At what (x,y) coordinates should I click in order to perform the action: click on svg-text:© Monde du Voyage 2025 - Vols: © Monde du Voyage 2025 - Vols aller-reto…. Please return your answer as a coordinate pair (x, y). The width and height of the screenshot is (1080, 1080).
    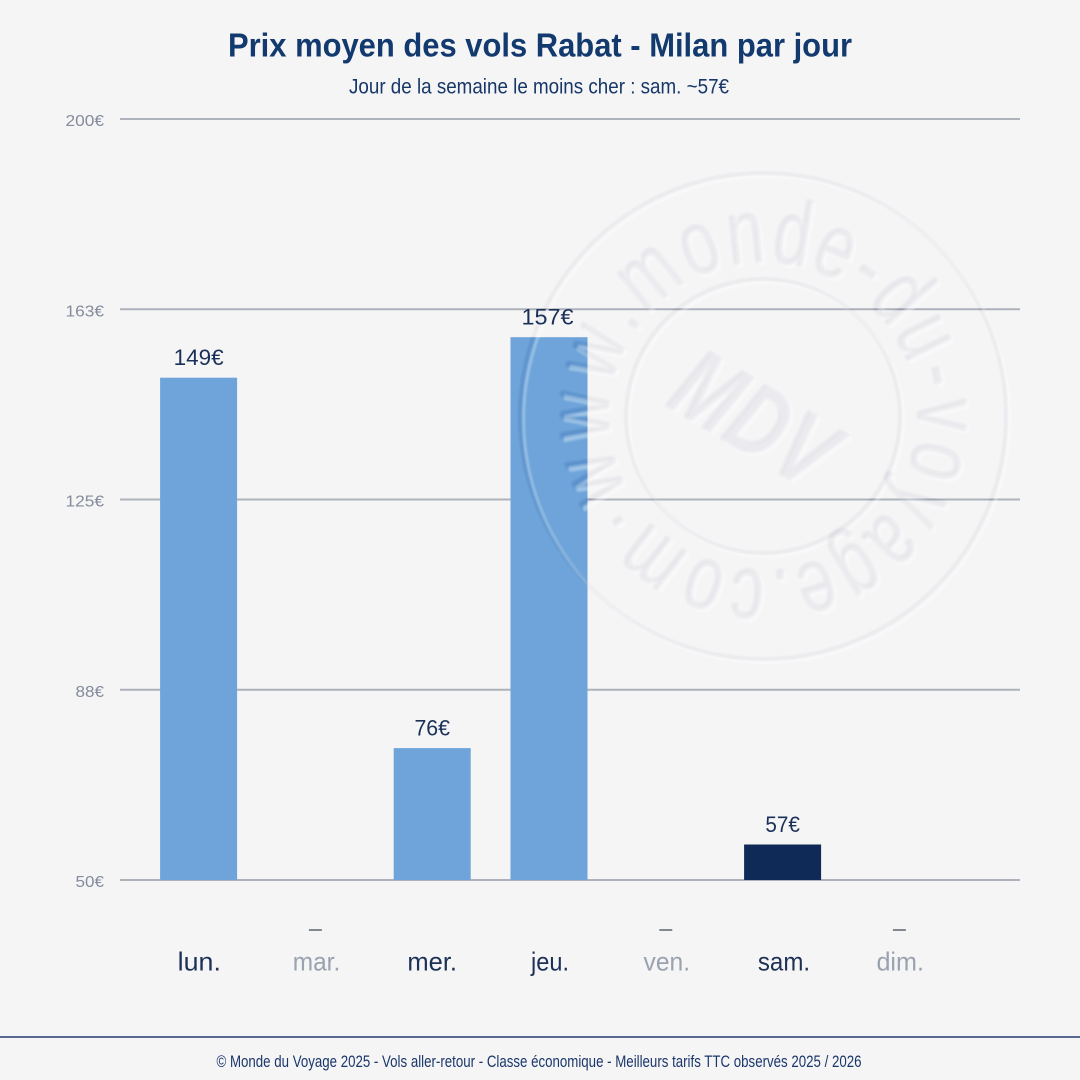
    Looking at the image, I should click on (539, 1061).